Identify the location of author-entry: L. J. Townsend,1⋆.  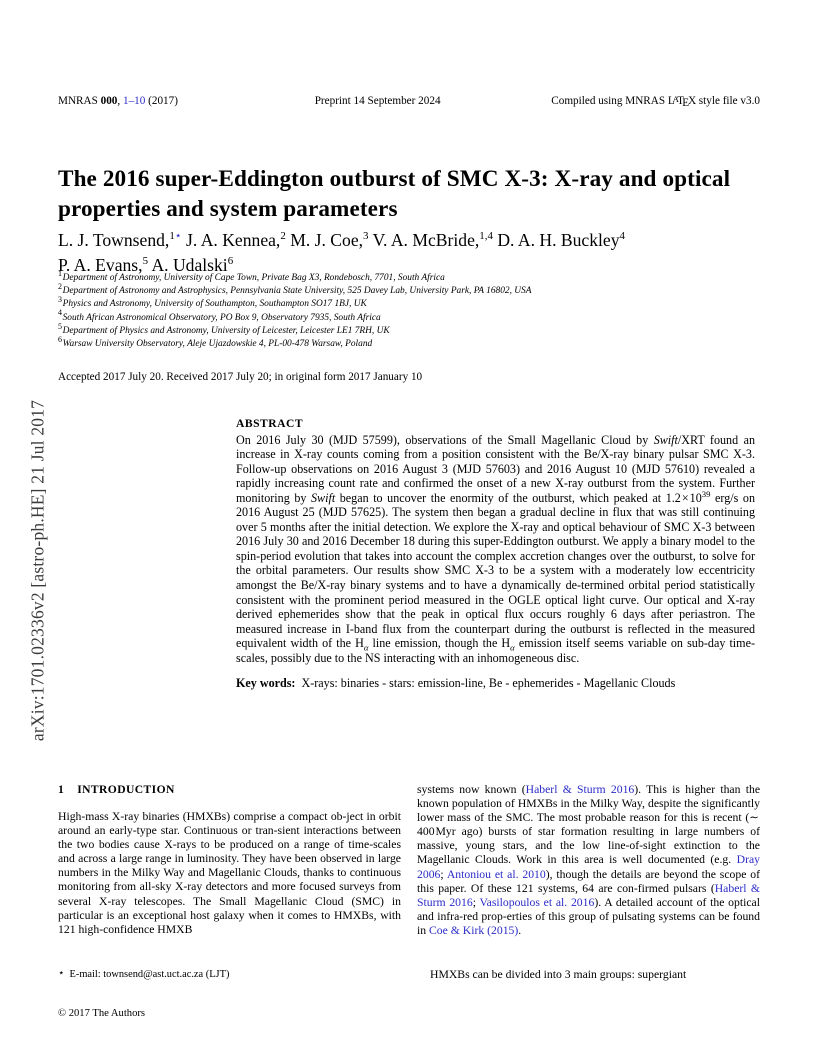
(120, 240).